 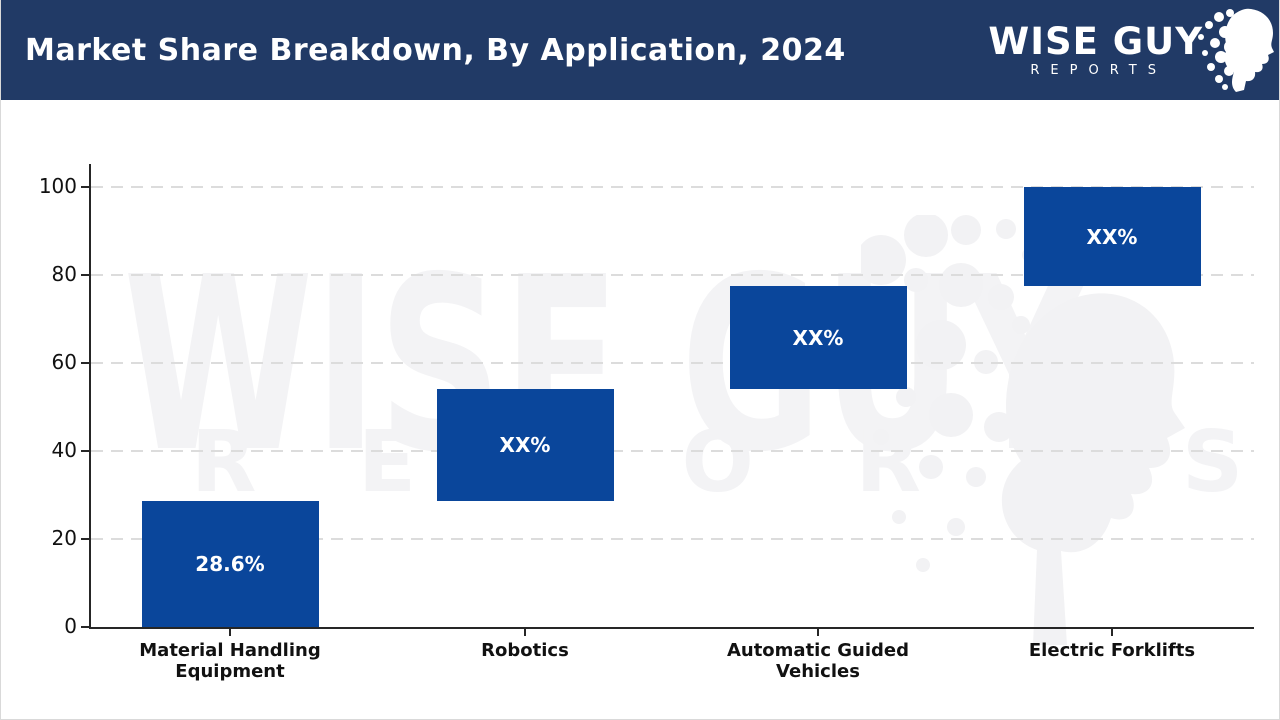 I want to click on x-category-label: Automatic Guided Vehicles, so click(x=818, y=661).